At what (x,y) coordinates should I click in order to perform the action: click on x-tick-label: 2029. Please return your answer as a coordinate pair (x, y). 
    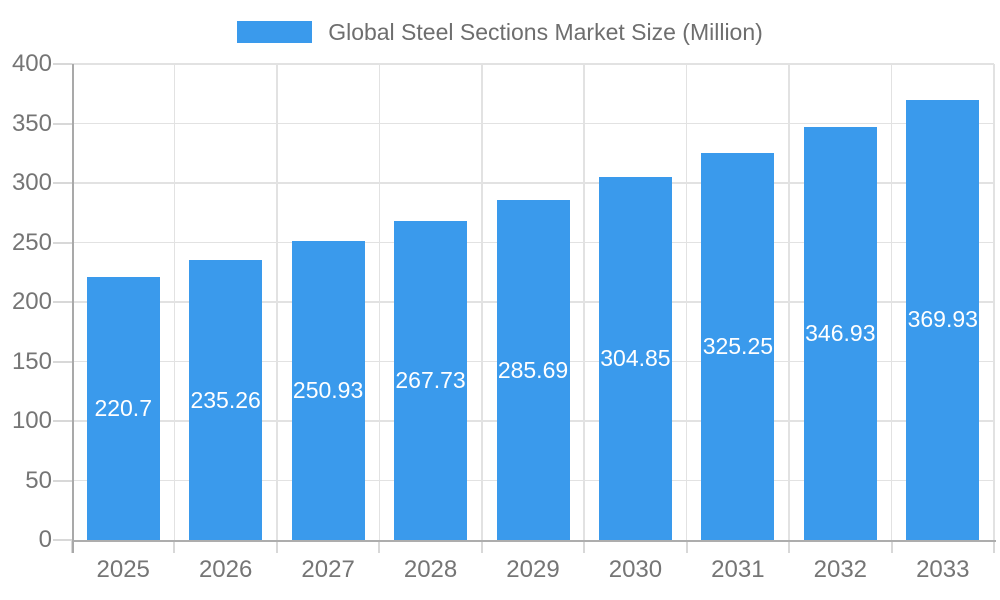
    Looking at the image, I should click on (533, 569).